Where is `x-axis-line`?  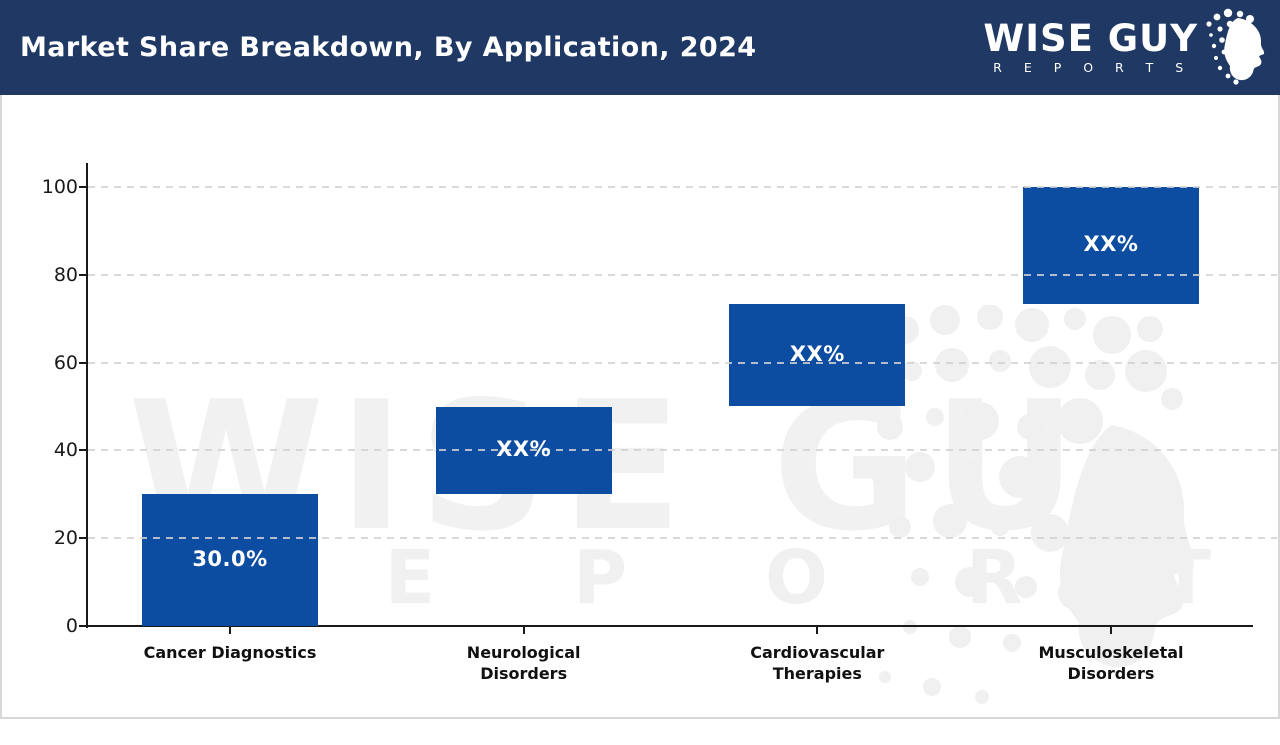 x-axis-line is located at coordinates (670, 626).